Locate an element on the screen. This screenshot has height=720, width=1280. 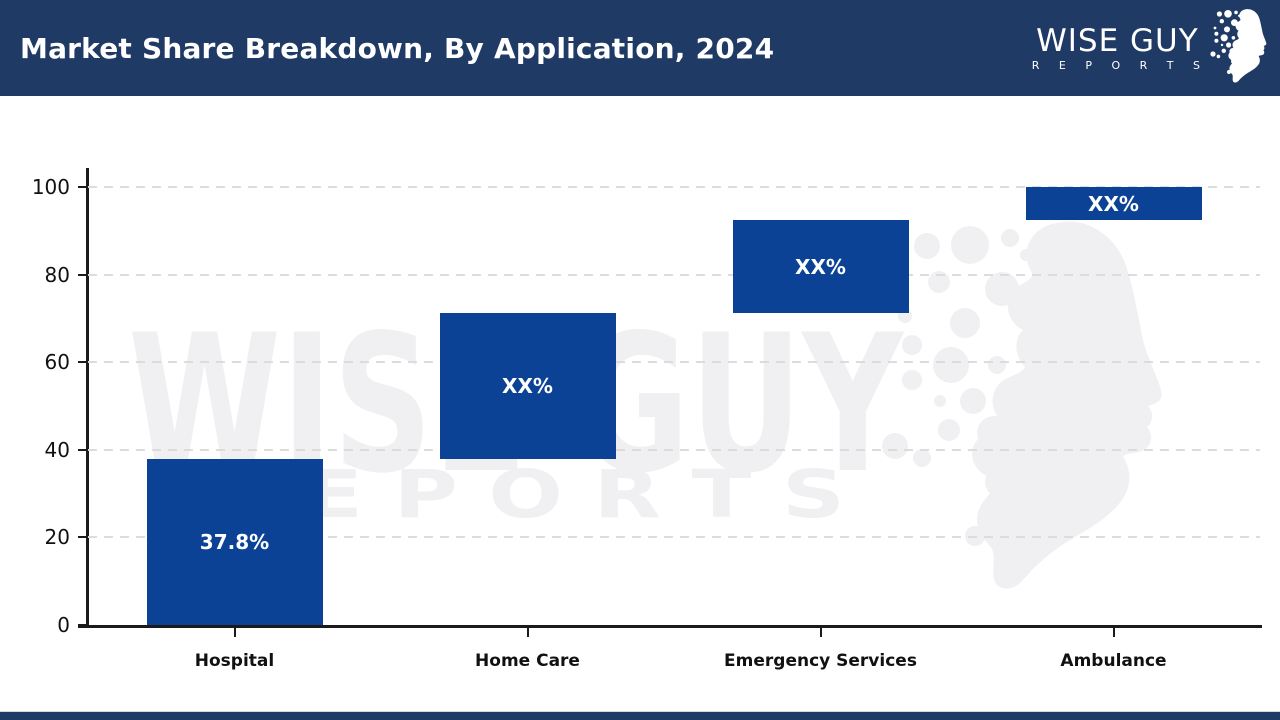
y-tick-label-0: 0 is located at coordinates (63, 625).